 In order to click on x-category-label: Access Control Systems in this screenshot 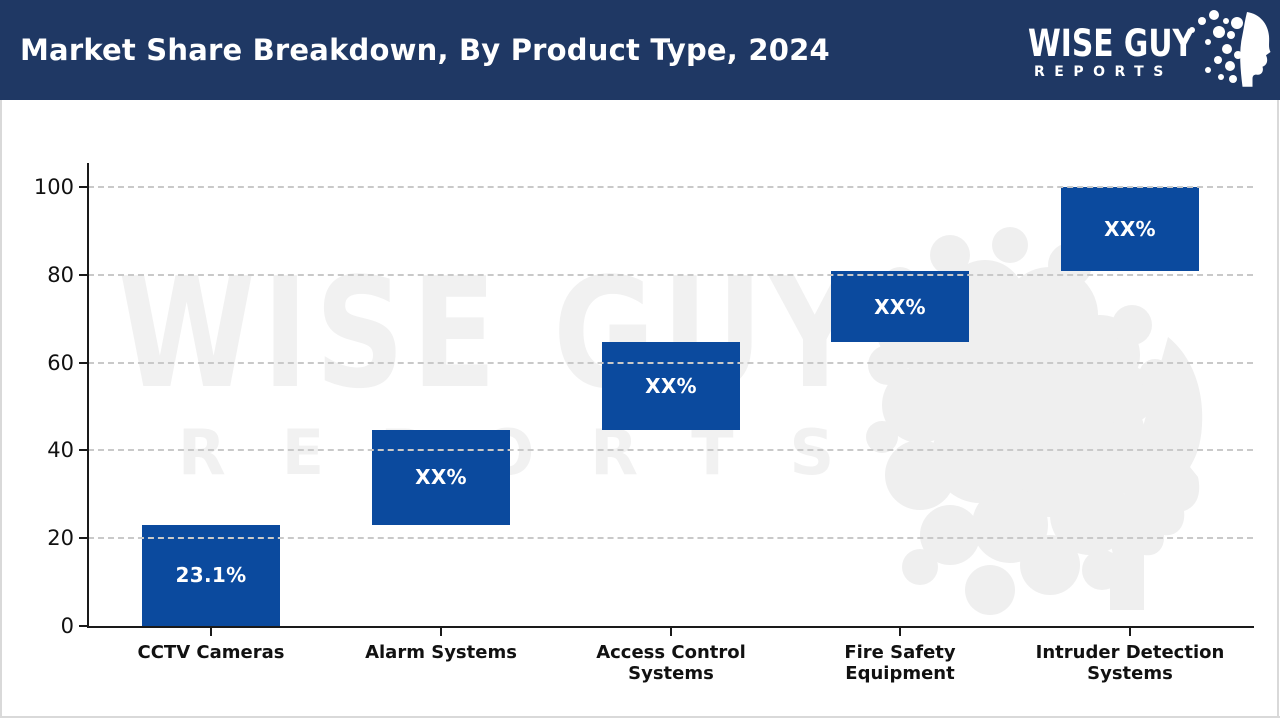, I will do `click(671, 663)`.